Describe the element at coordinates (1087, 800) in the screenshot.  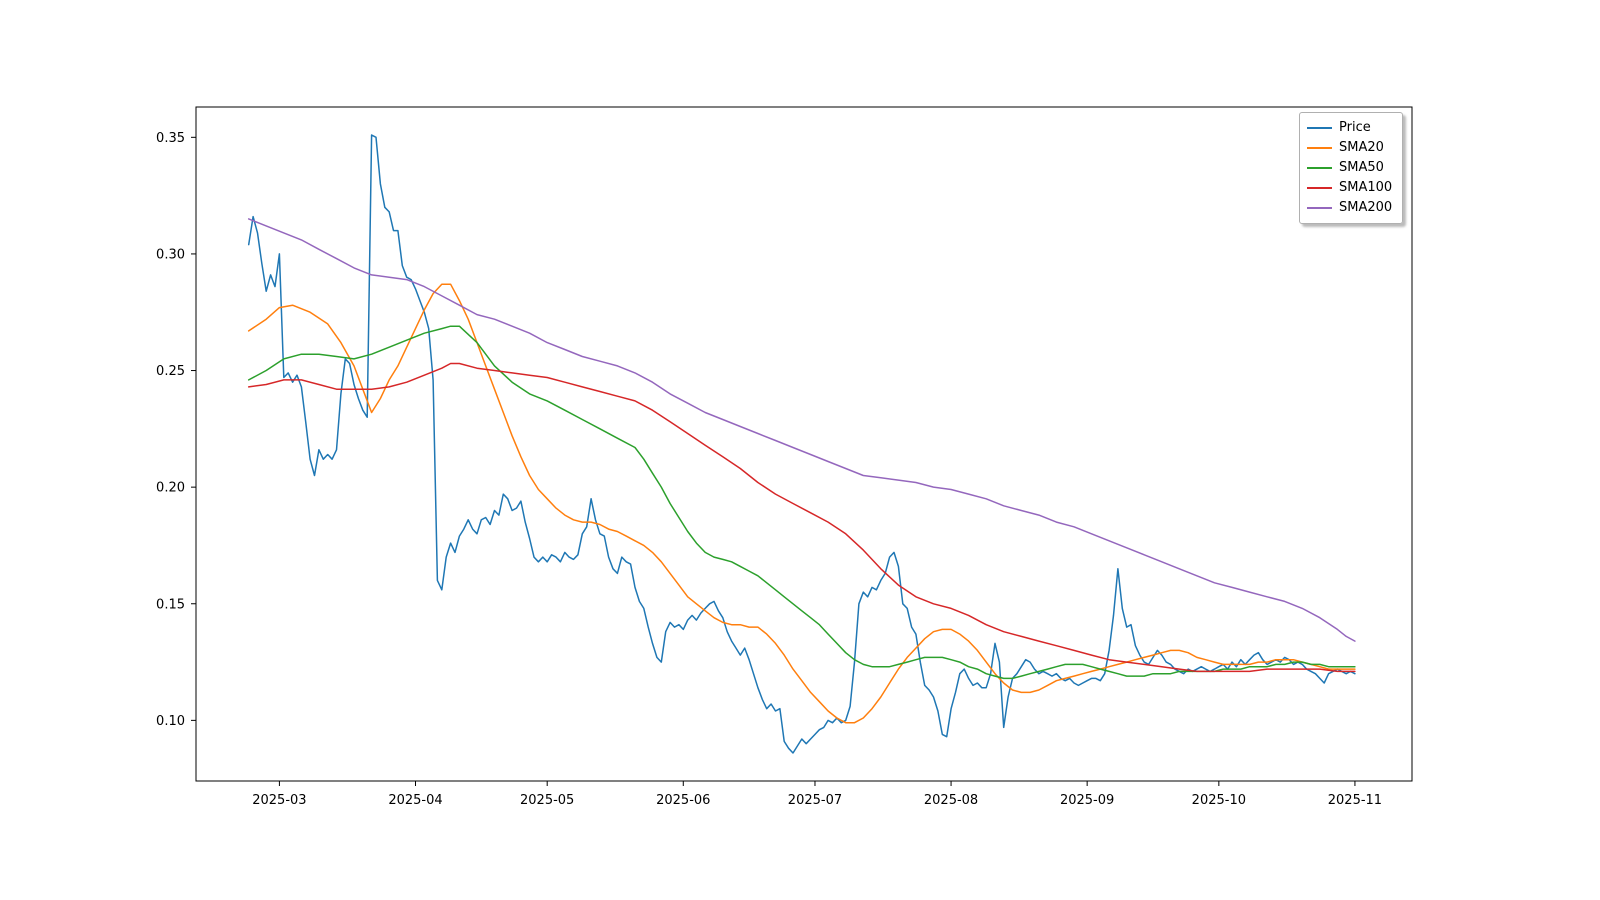
I see `x-tick-label: 2025-09` at that location.